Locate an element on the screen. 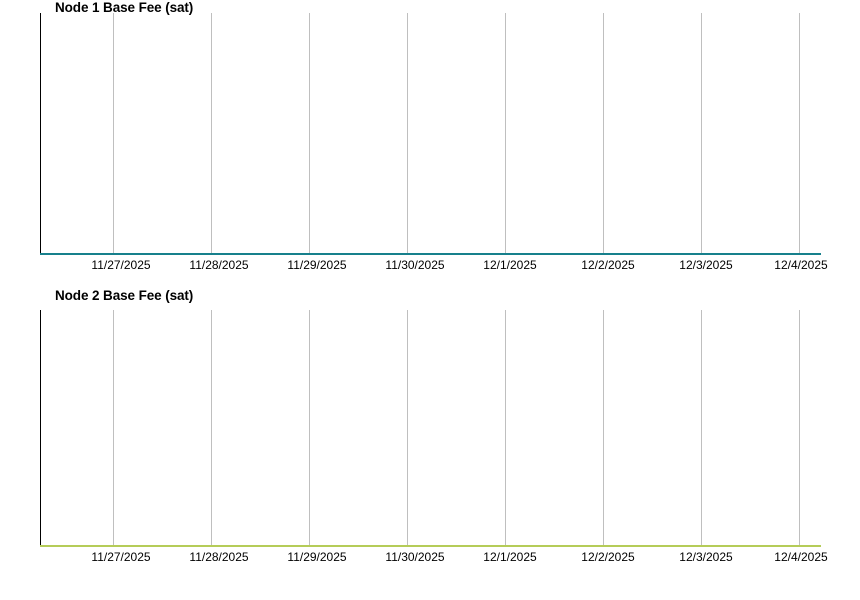  chart-title-node-2: Node 2 Base Fee (sat) is located at coordinates (124, 295).